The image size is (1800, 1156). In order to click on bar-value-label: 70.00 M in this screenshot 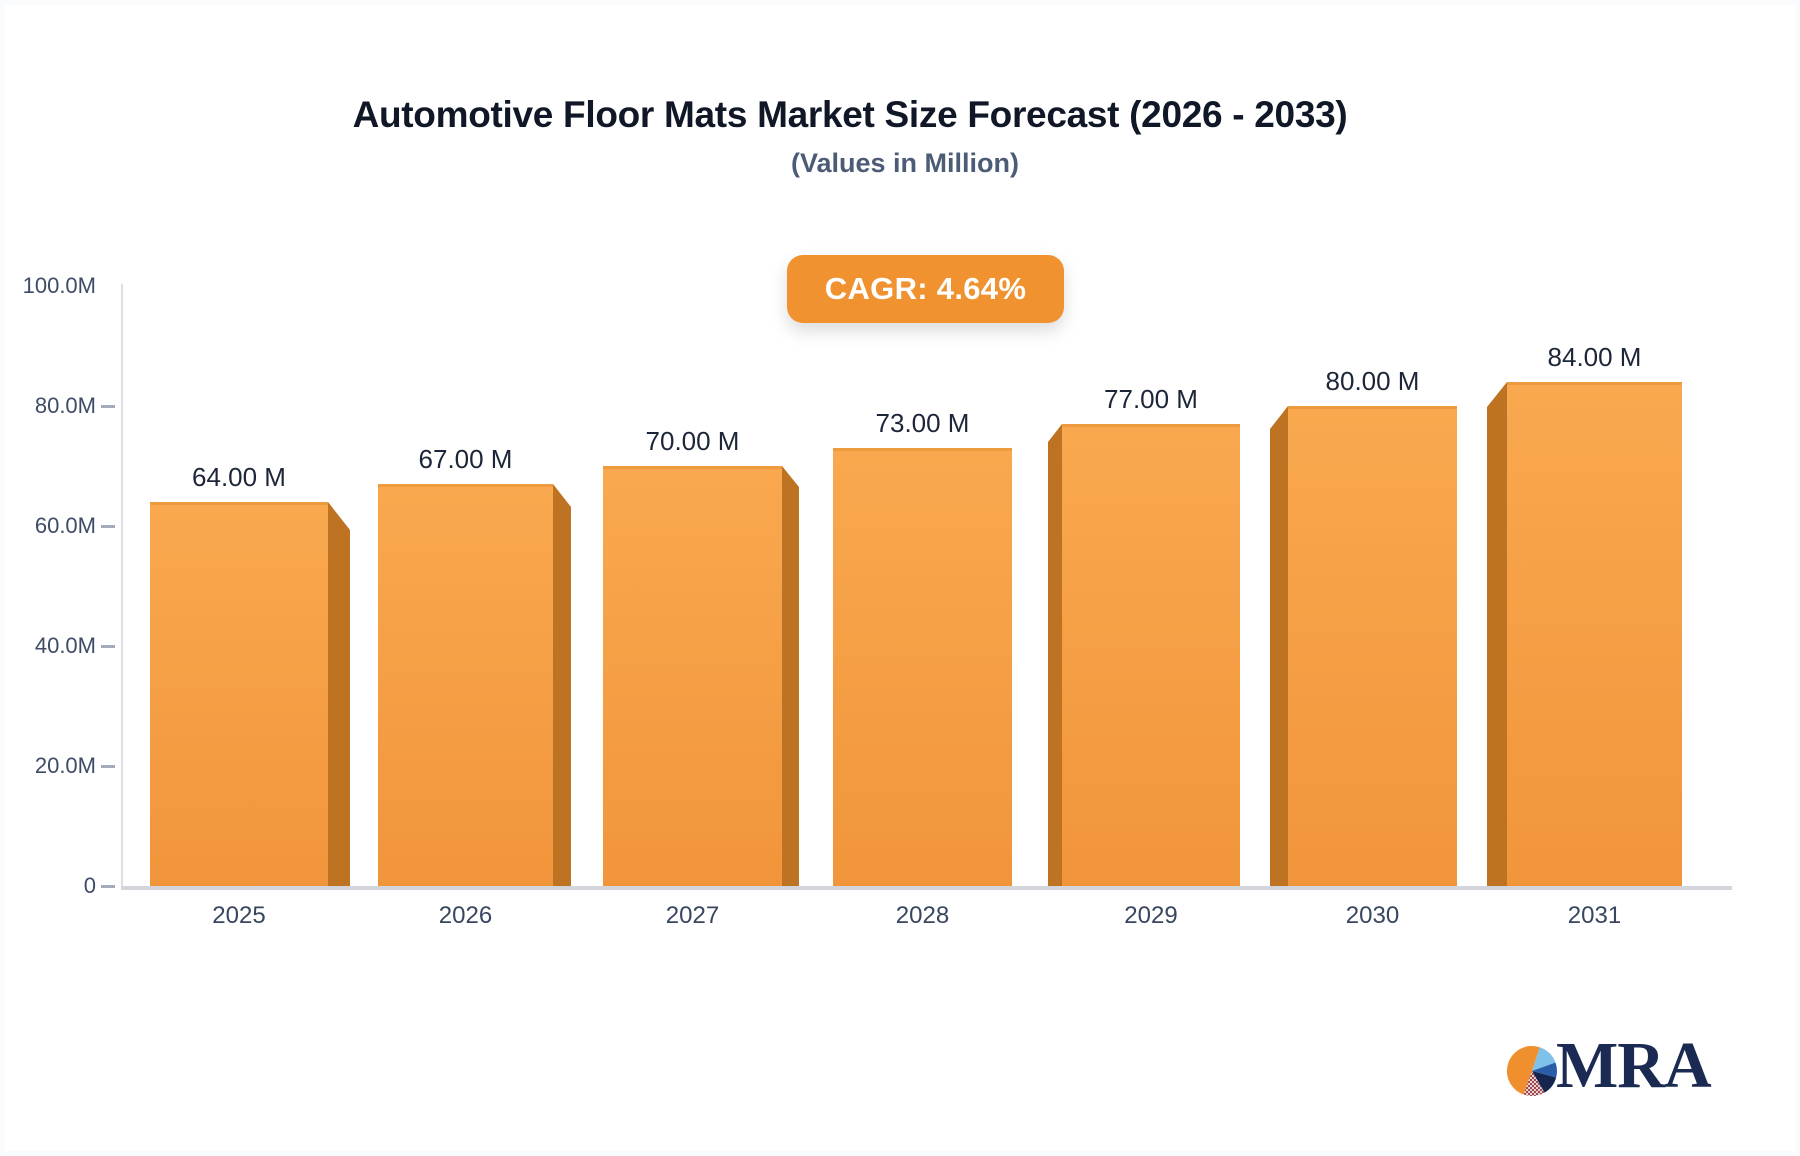, I will do `click(692, 441)`.